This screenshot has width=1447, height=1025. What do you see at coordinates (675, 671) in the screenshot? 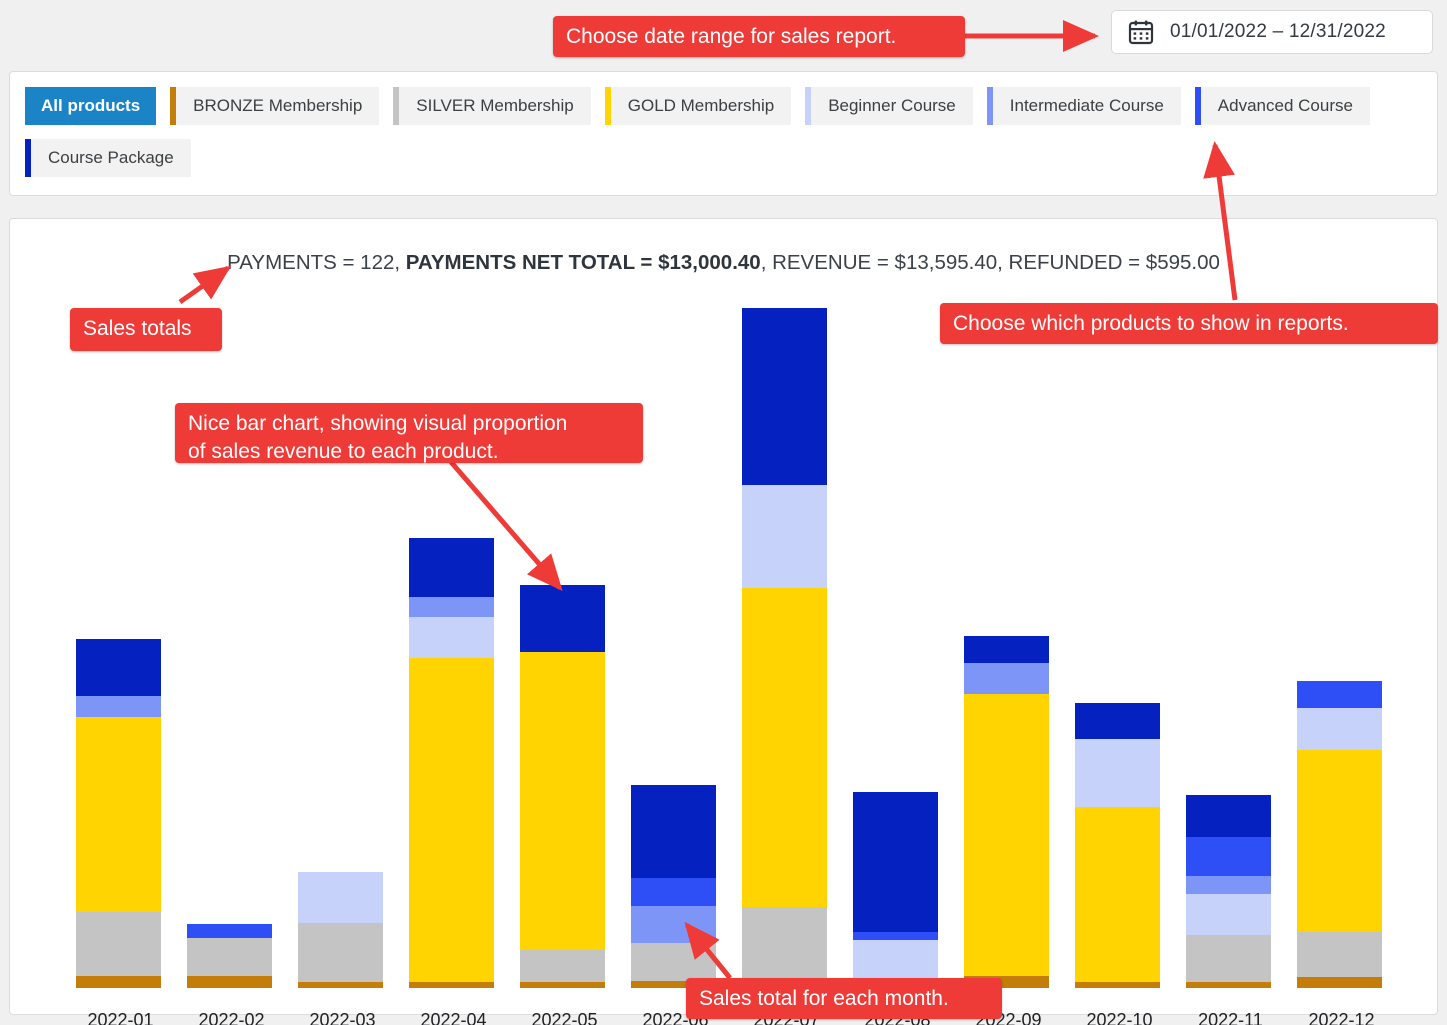
I see `chart-bar-column: 2022-06$750.95` at bounding box center [675, 671].